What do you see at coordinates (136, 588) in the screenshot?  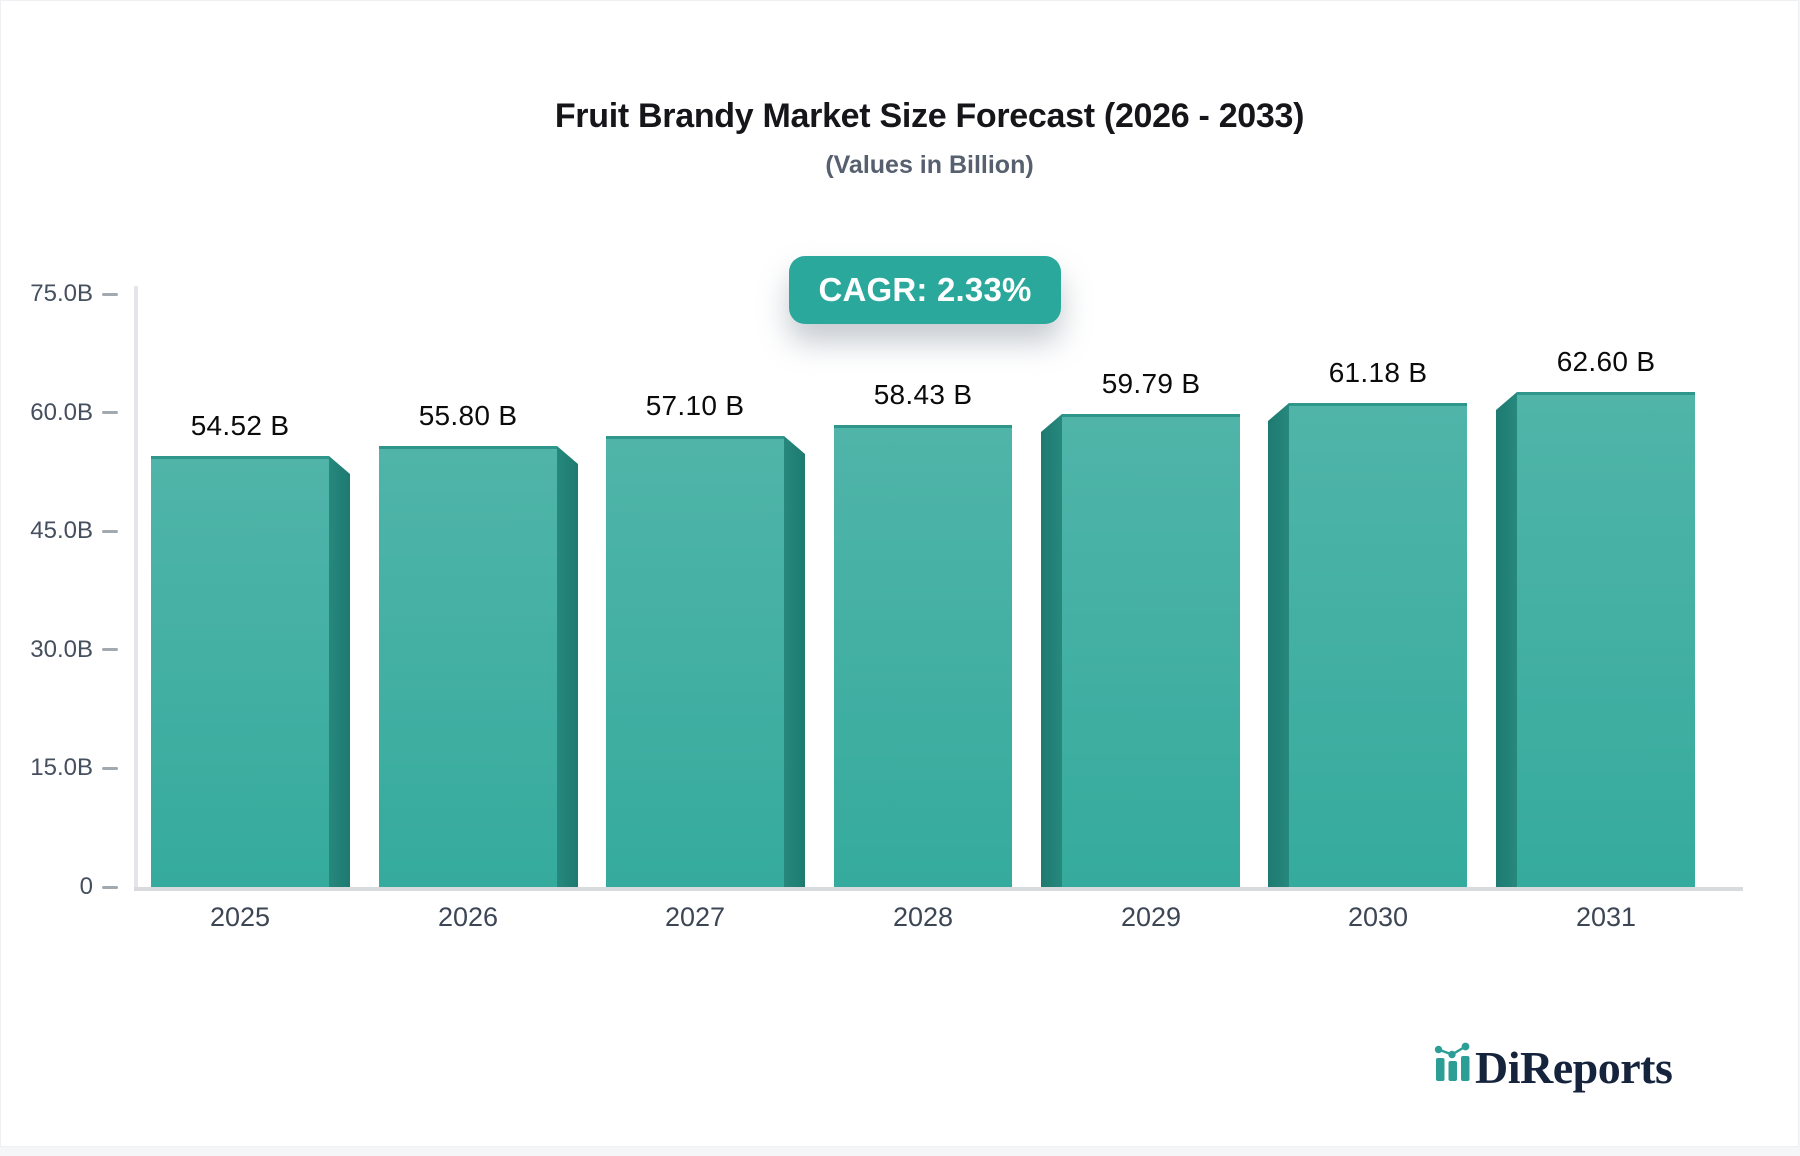 I see `y-axis-line` at bounding box center [136, 588].